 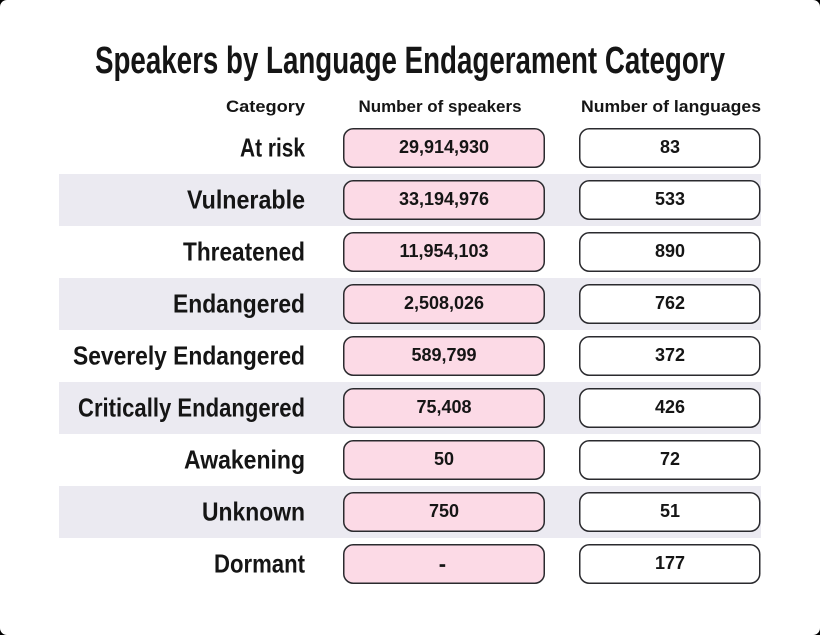 What do you see at coordinates (670, 459) in the screenshot?
I see `svg-text: 72` at bounding box center [670, 459].